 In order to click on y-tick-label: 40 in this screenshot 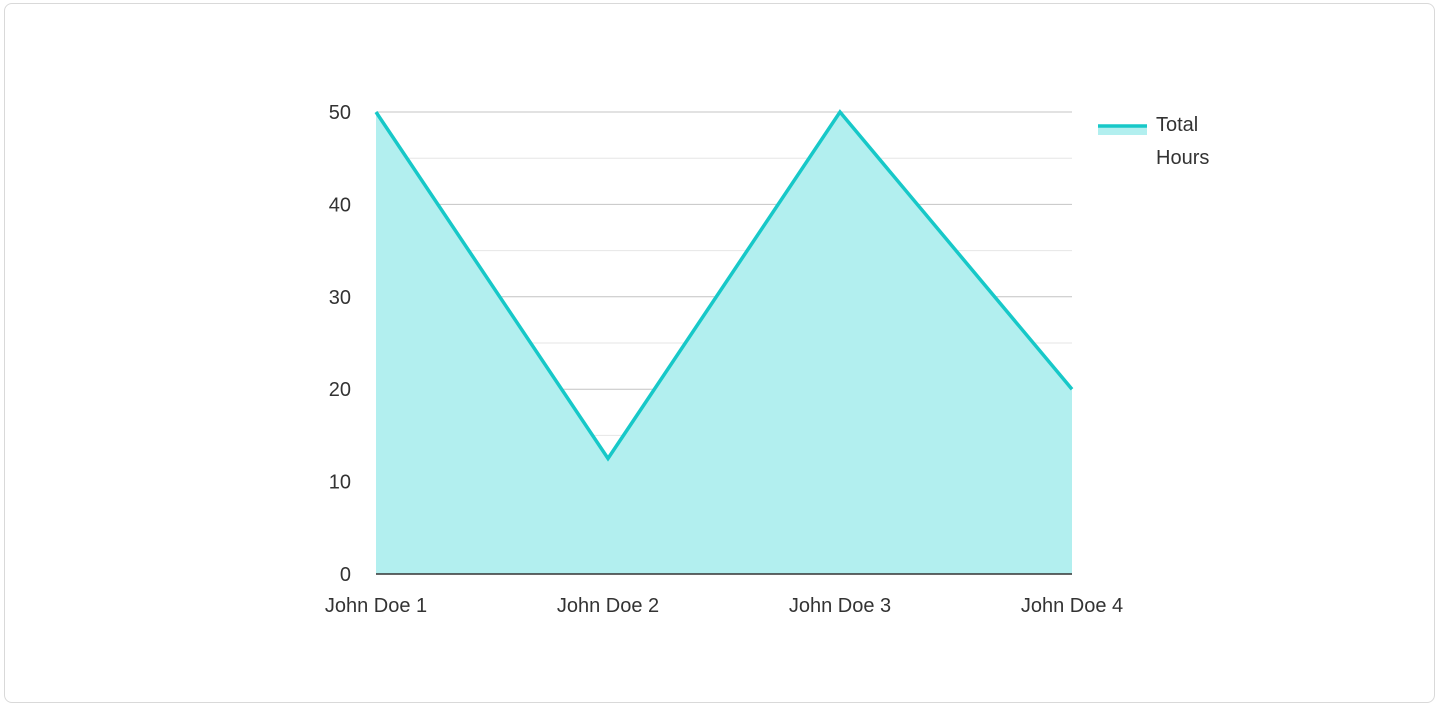, I will do `click(340, 205)`.